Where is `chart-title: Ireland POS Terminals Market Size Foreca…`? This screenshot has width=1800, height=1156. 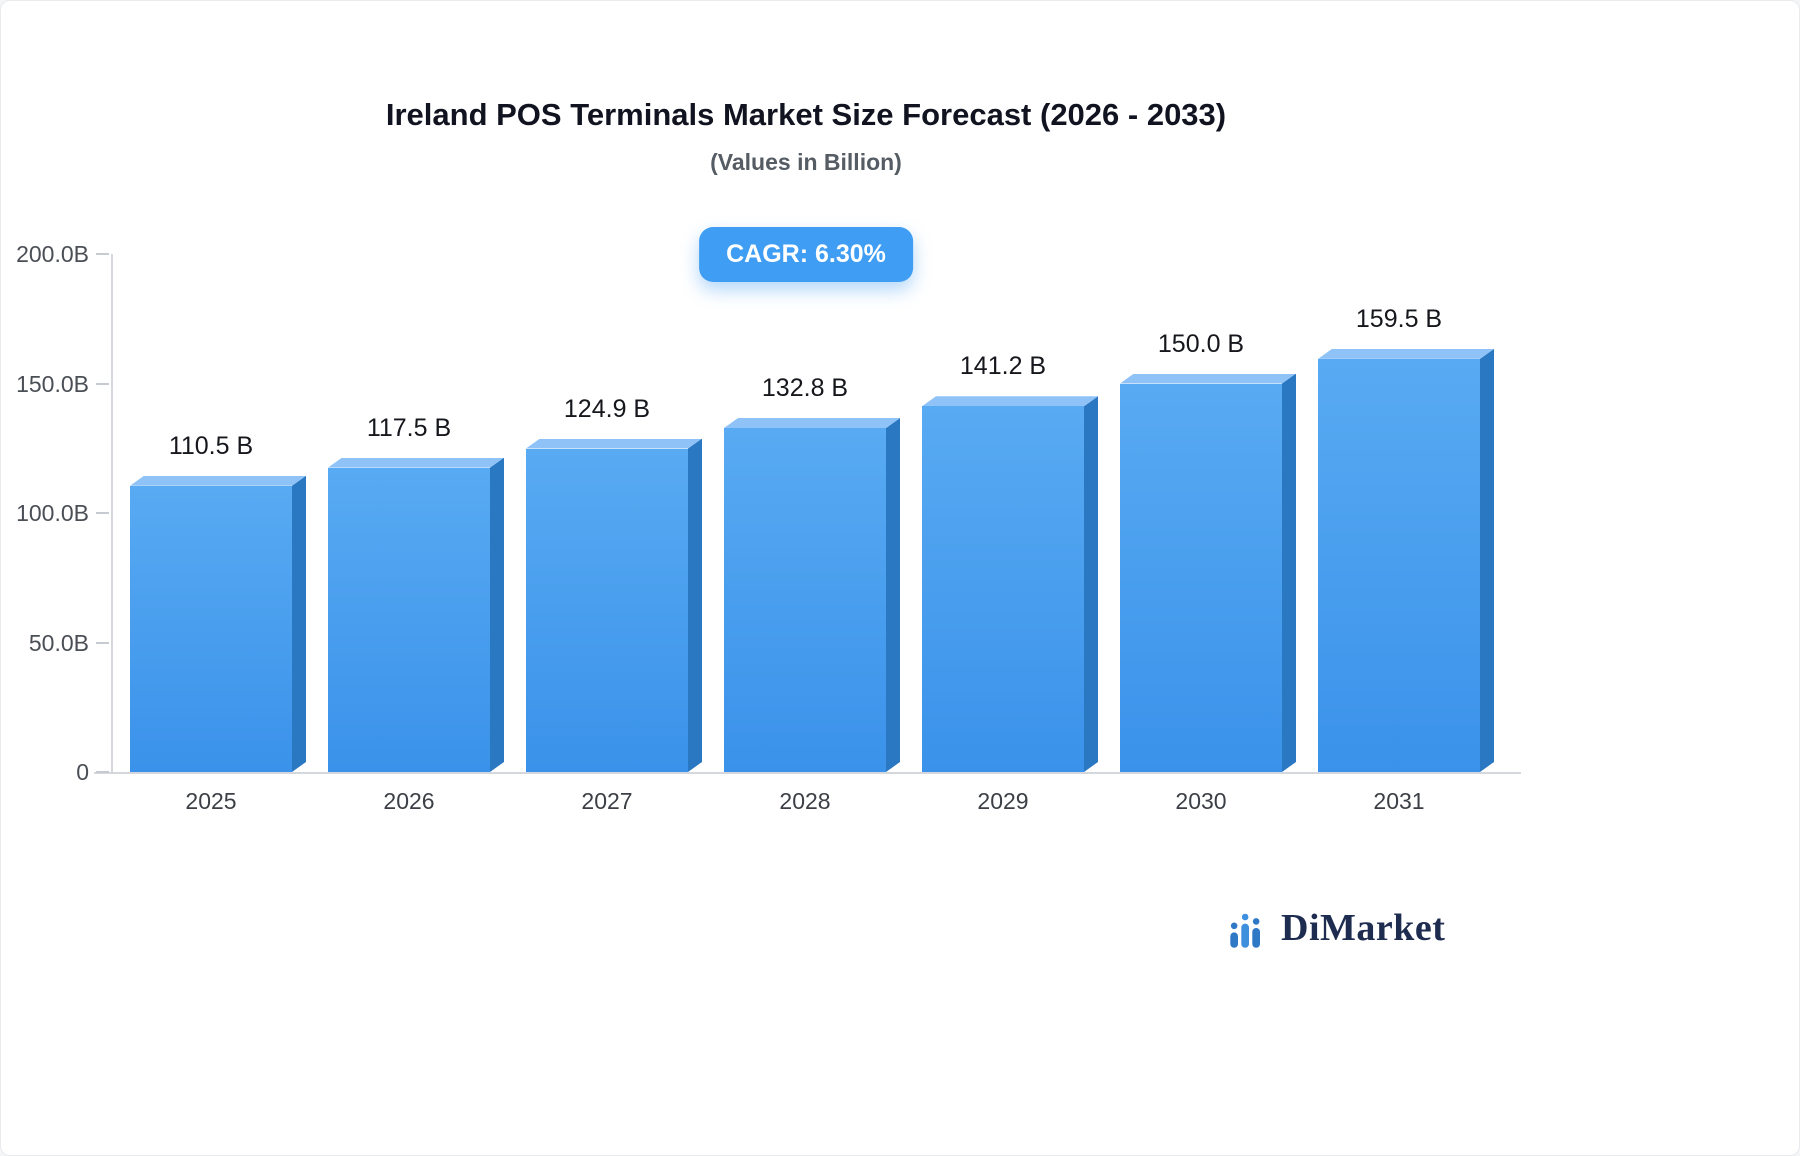 chart-title: Ireland POS Terminals Market Size Foreca… is located at coordinates (806, 114).